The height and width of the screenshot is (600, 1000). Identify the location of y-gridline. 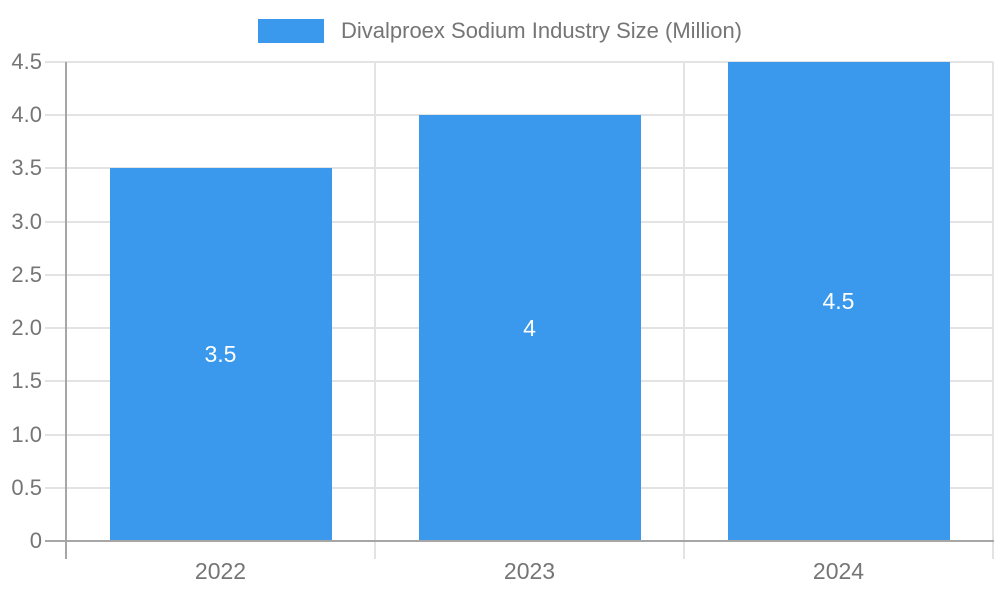
(519, 62).